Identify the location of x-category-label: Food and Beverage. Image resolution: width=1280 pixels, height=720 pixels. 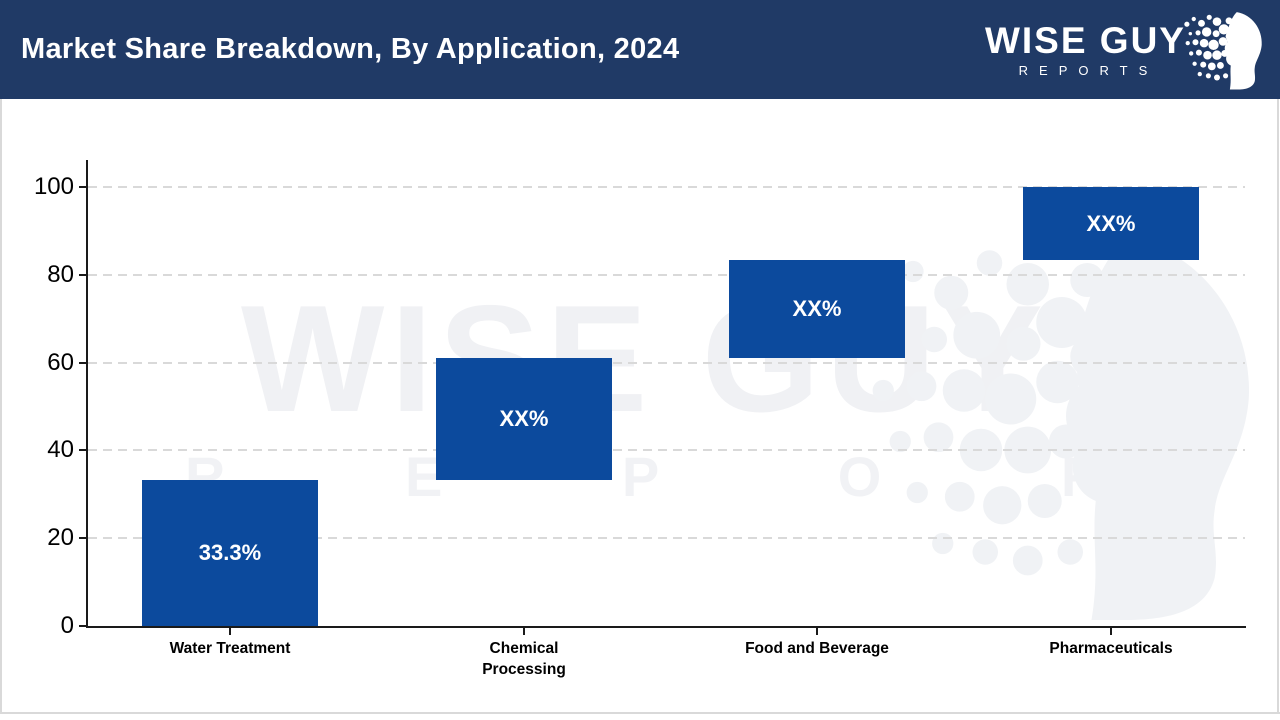
(817, 648).